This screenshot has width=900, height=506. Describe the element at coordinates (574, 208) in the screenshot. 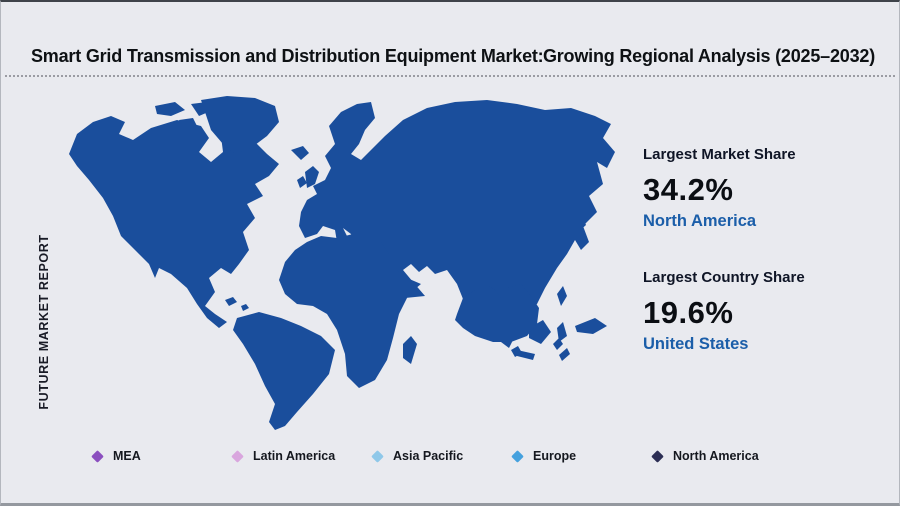

I see `japan-honshu` at that location.